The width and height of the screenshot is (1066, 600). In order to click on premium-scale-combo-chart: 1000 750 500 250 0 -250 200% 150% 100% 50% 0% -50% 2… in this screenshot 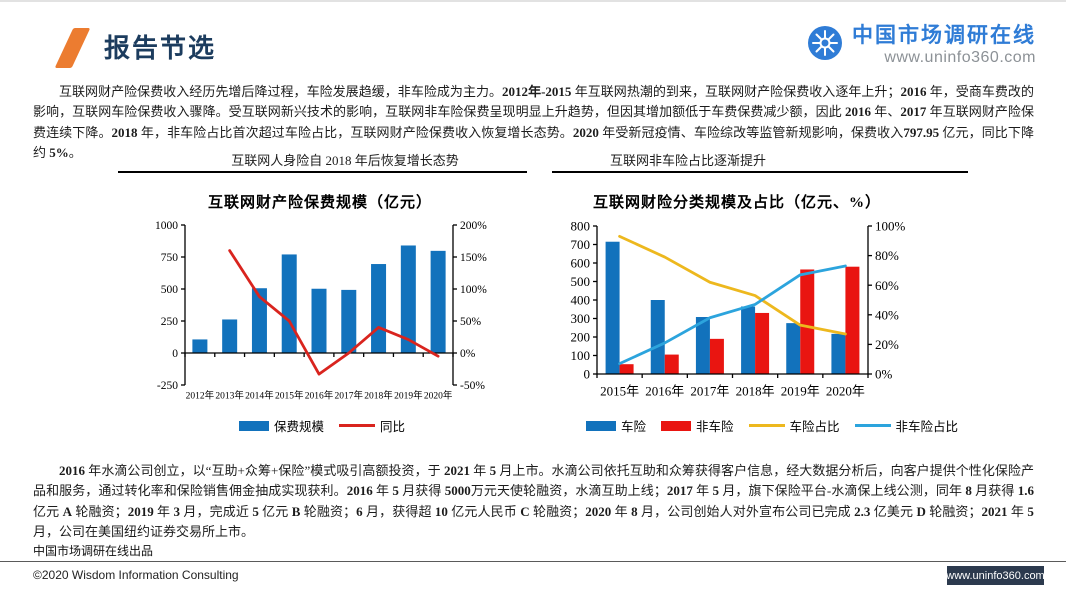, I will do `click(321, 310)`.